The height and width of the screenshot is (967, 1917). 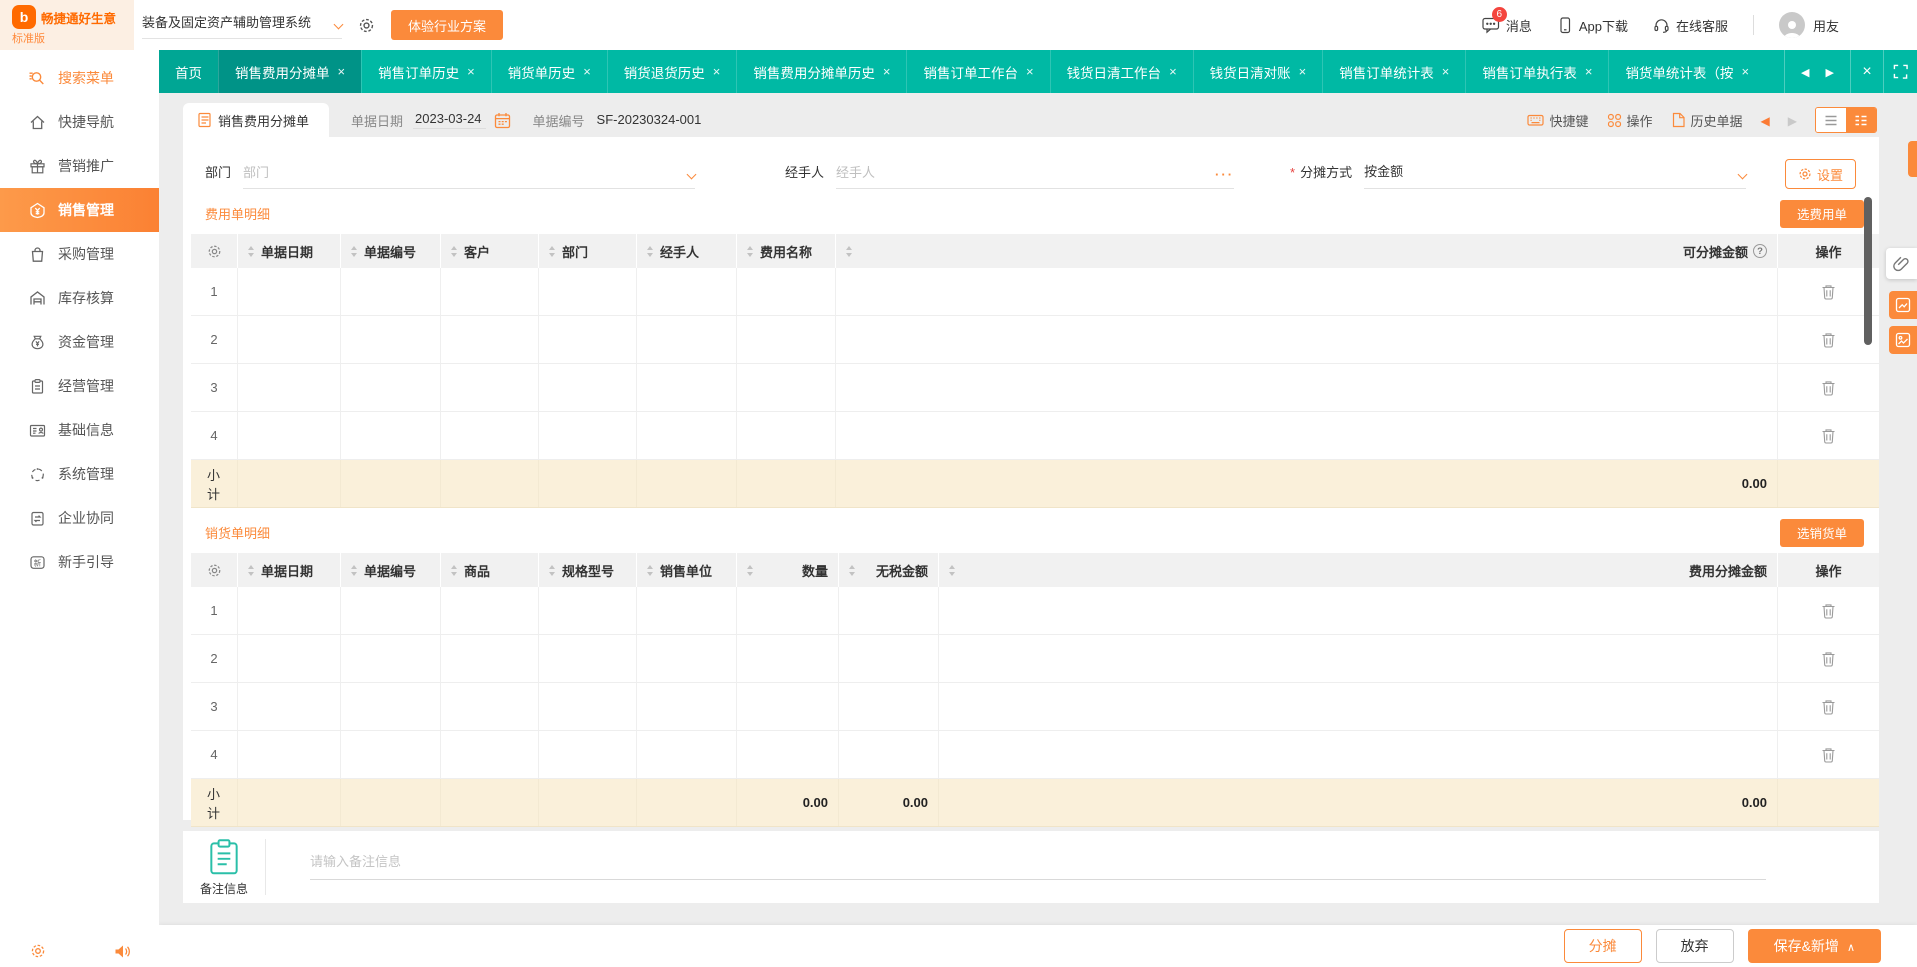 I want to click on tab-cash-goods-workbench: 钱货日清工作台, so click(x=1121, y=71).